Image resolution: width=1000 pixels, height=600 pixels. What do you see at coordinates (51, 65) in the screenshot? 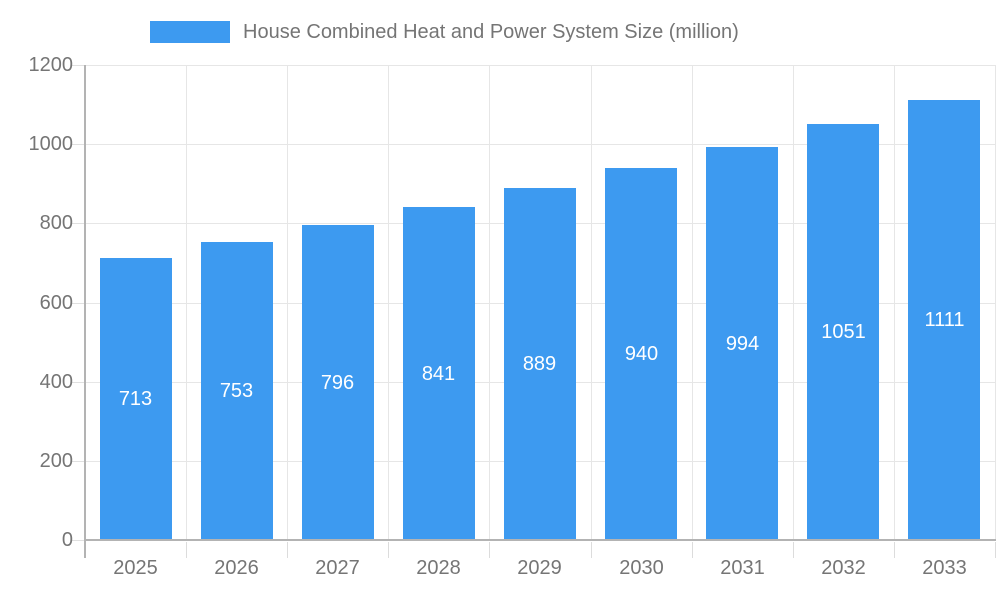
I see `y-tick-label: 1200` at bounding box center [51, 65].